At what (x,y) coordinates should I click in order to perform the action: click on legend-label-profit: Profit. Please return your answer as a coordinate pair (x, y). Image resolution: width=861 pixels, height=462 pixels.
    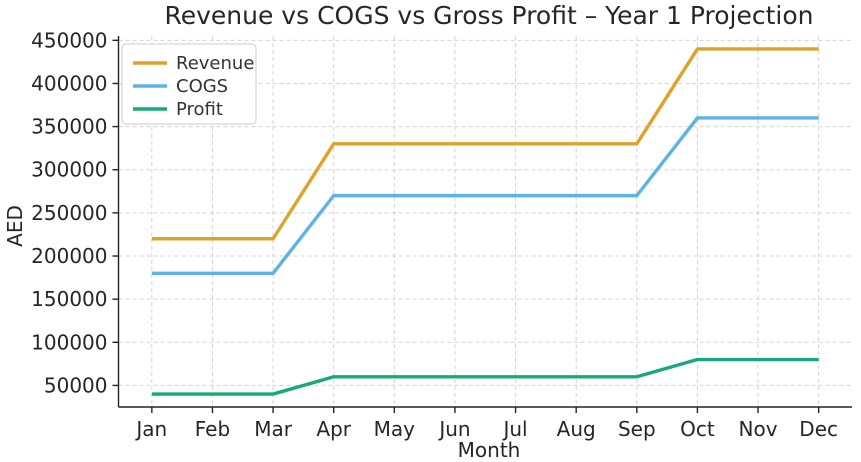
    Looking at the image, I should click on (199, 109).